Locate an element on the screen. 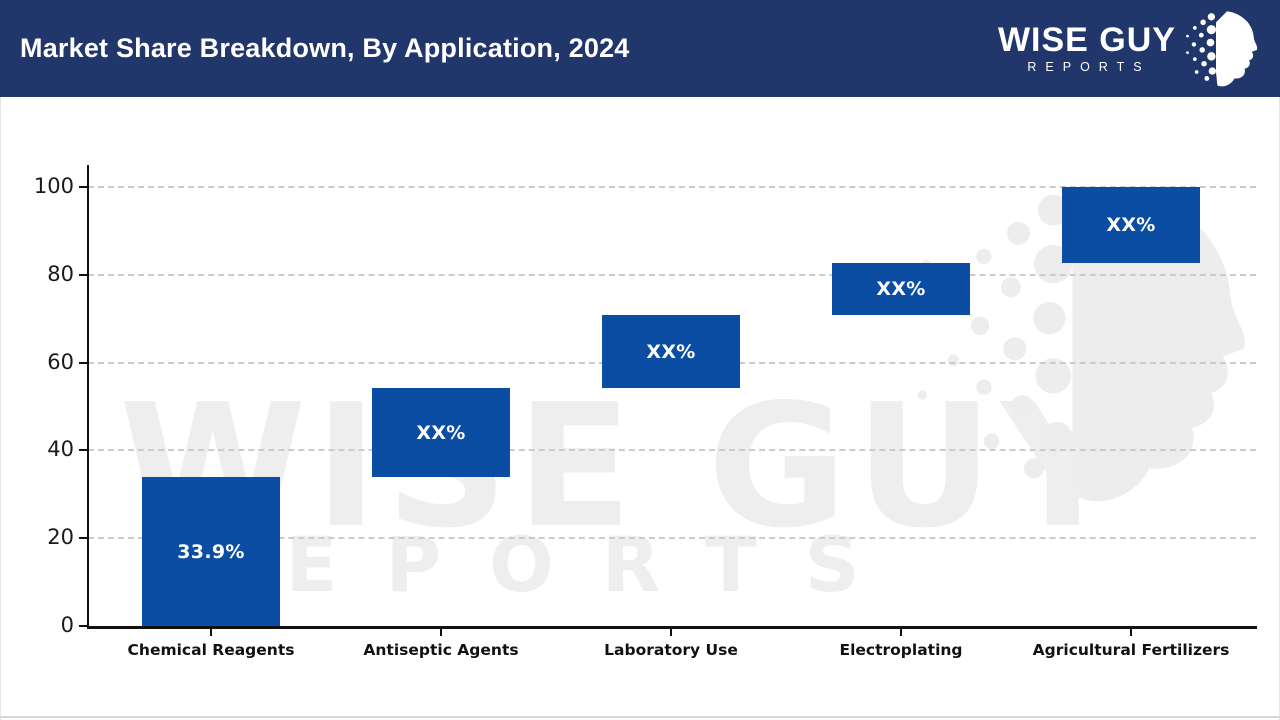 The height and width of the screenshot is (720, 1280). watermark-face-icon is located at coordinates (1081, 344).